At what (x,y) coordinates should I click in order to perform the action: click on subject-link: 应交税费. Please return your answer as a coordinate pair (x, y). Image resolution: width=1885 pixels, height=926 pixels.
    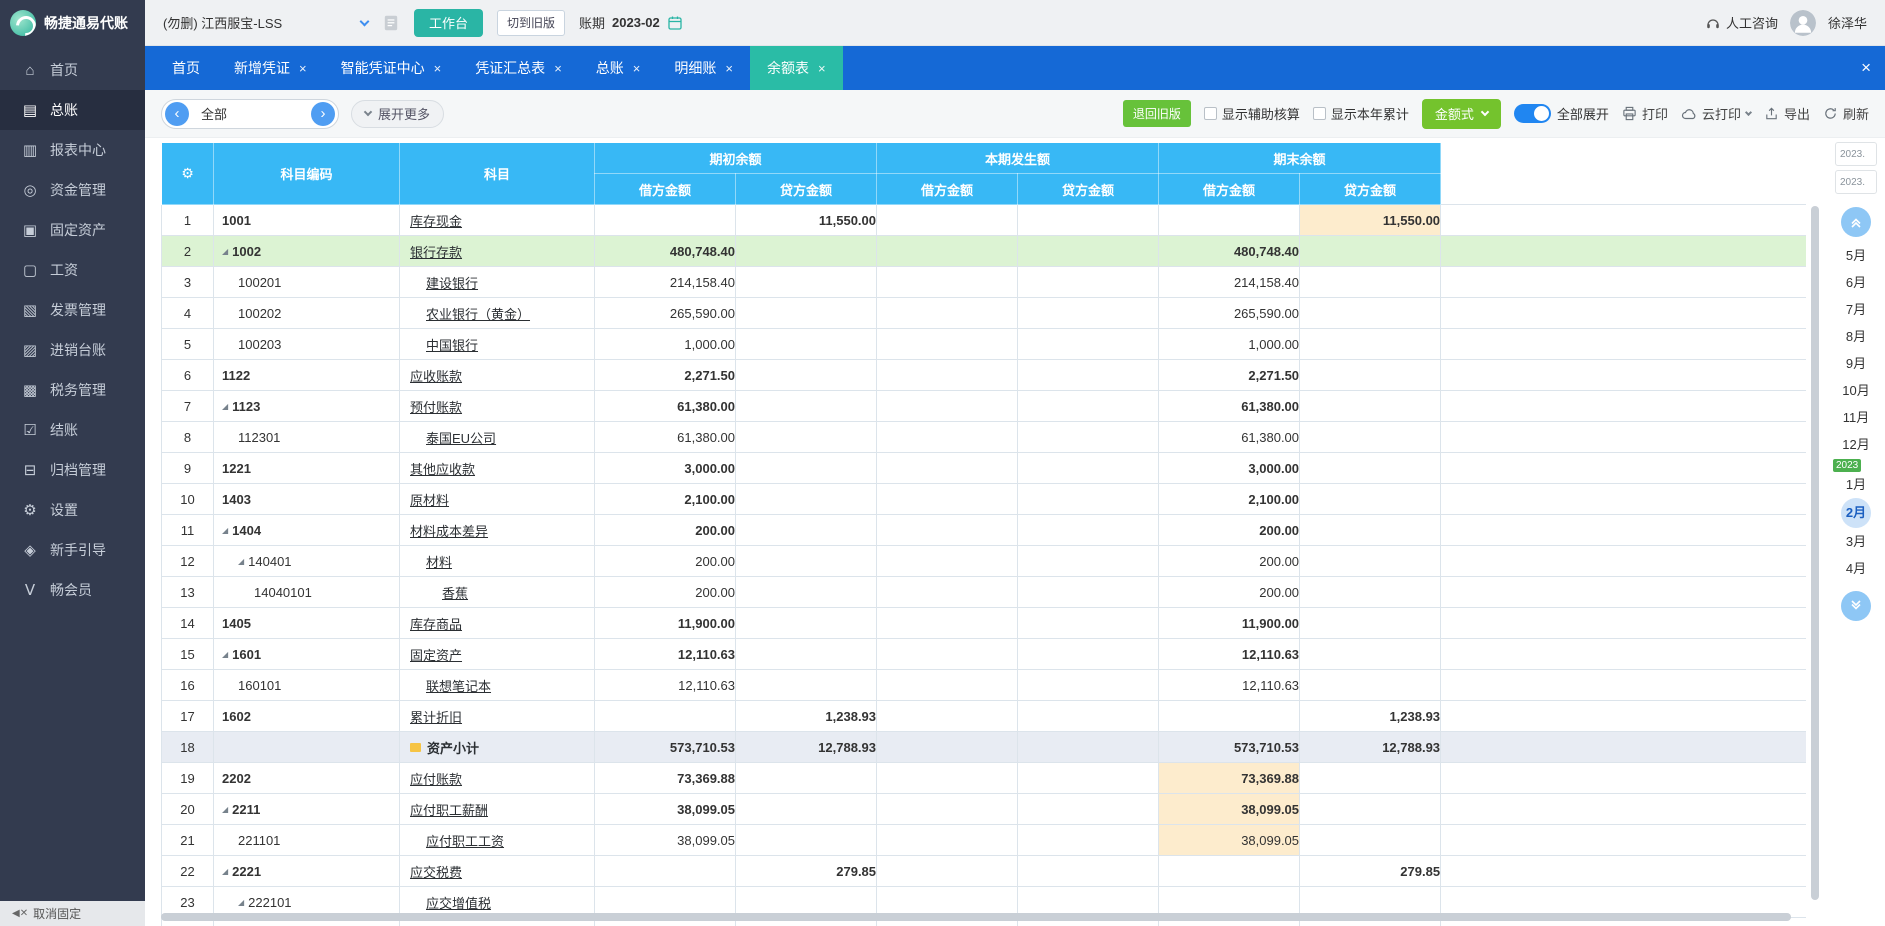
    Looking at the image, I should click on (436, 872).